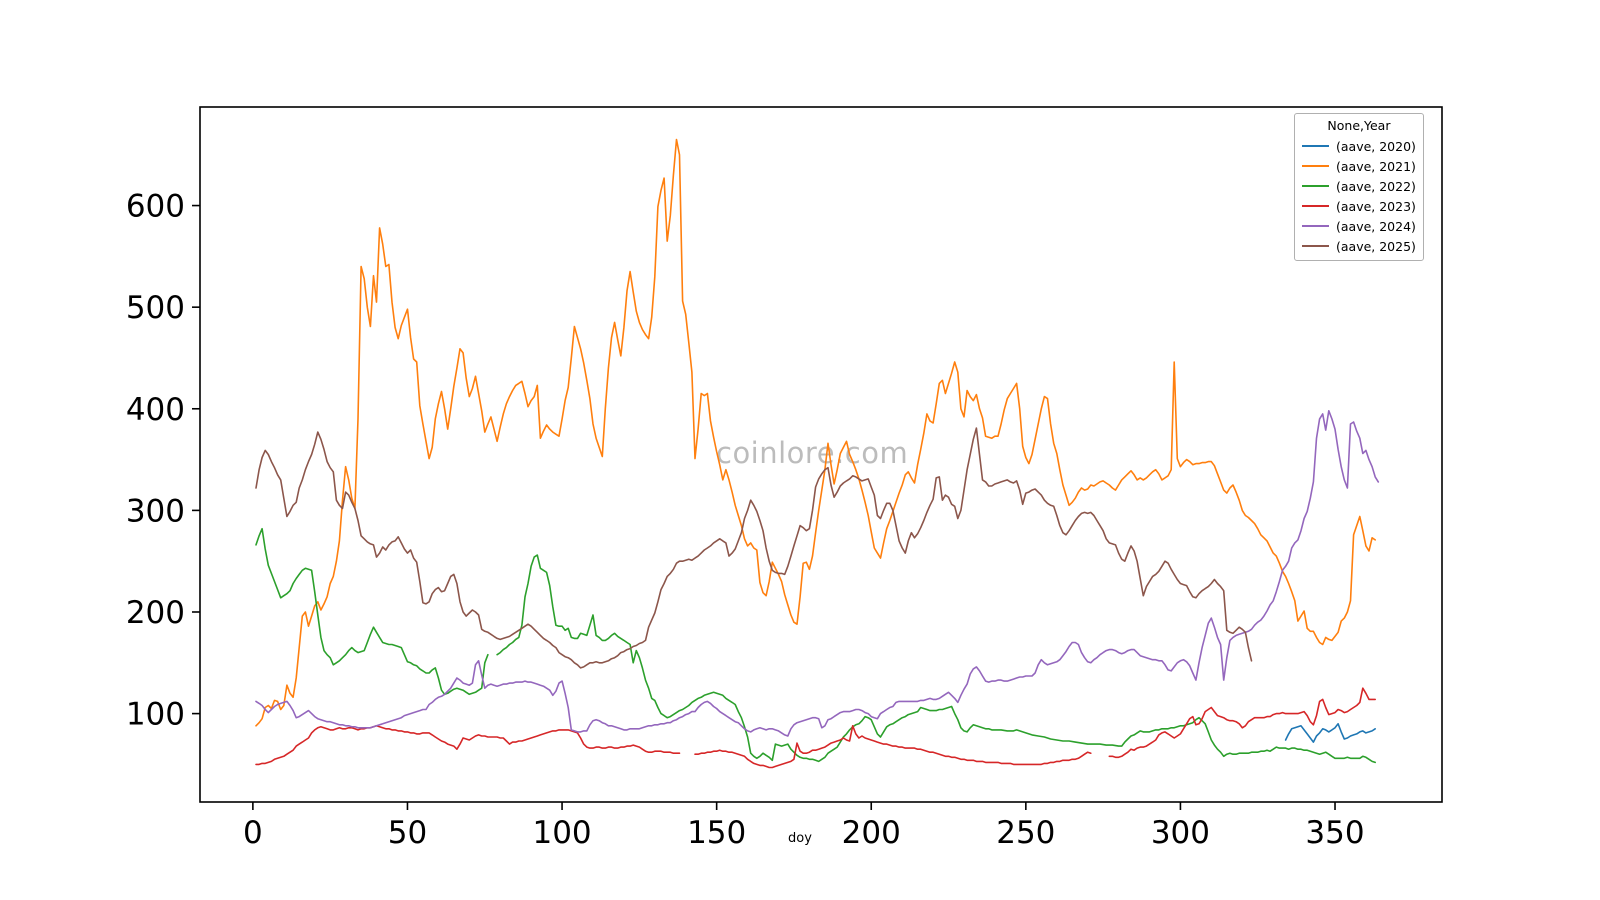  I want to click on legend-entry: (aave, 2023), so click(1359, 206).